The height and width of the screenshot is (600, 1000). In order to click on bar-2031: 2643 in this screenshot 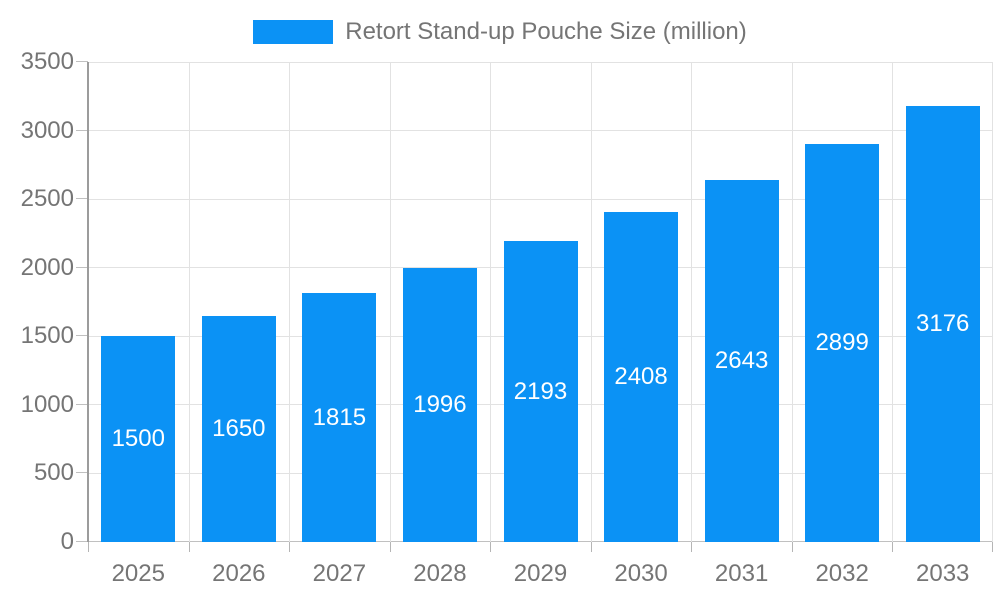, I will do `click(741, 360)`.